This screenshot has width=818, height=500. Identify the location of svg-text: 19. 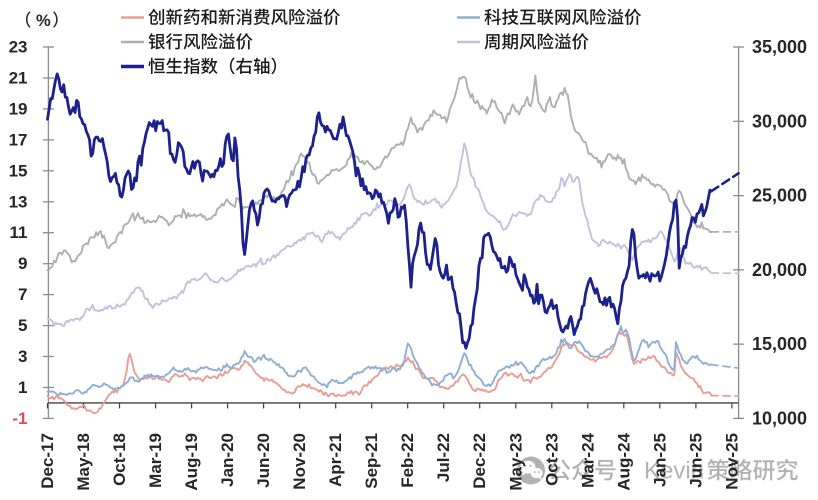
(18, 108).